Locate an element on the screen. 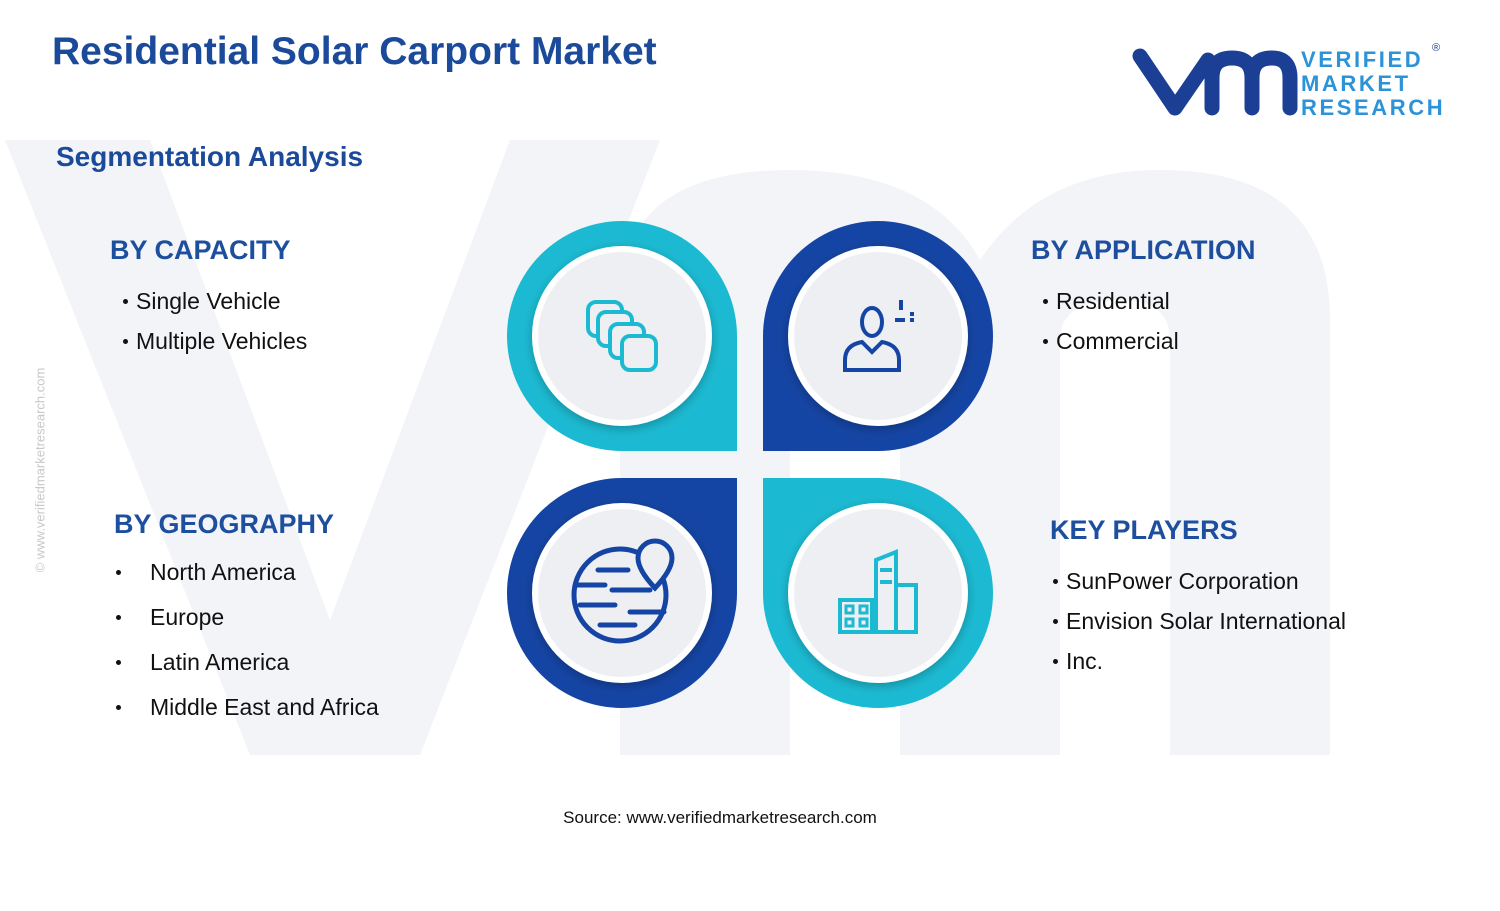 This screenshot has width=1500, height=911. segment-list: Residential Commercial is located at coordinates (1109, 328).